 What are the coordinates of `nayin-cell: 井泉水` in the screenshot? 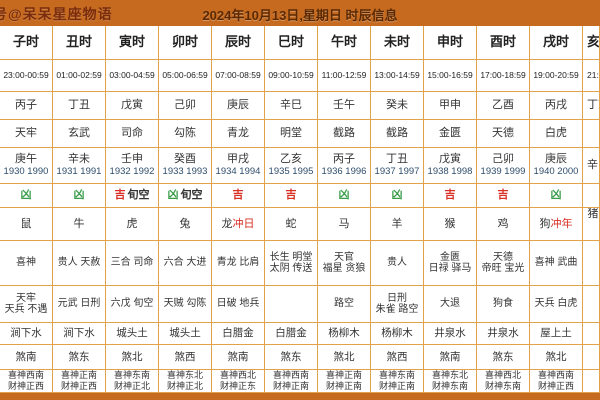 It's located at (450, 334).